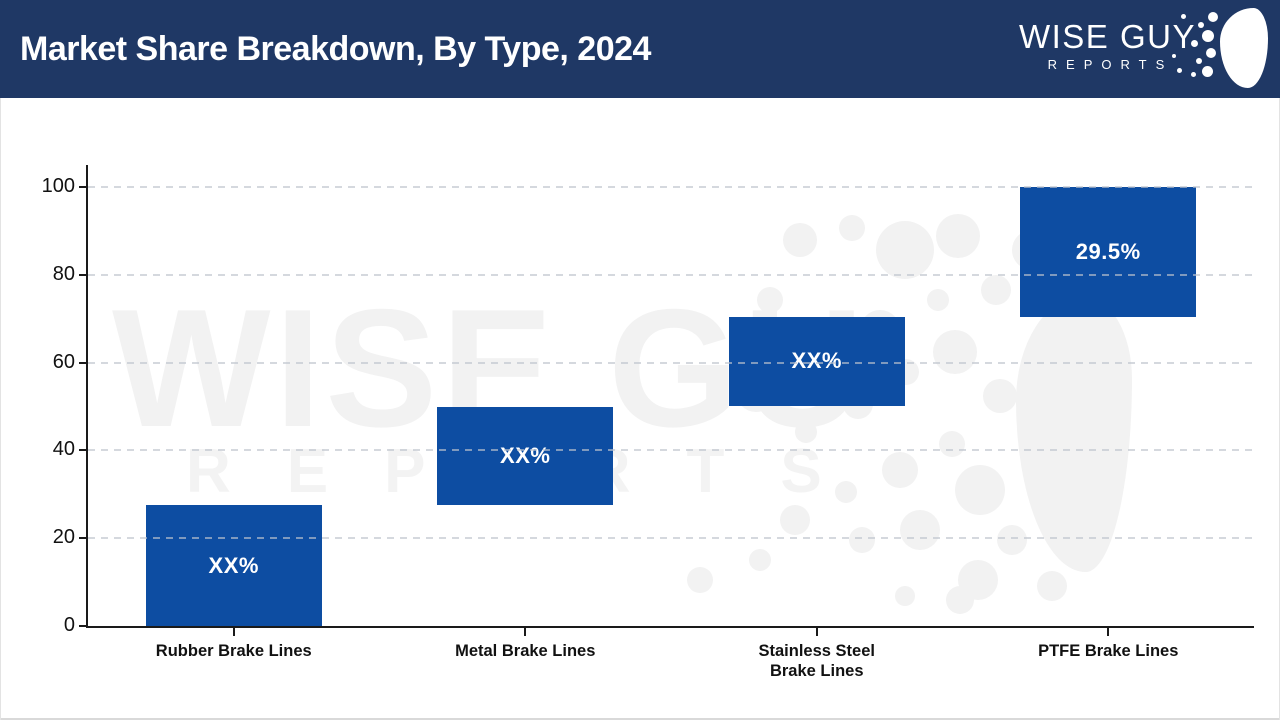 The height and width of the screenshot is (720, 1280). What do you see at coordinates (525, 651) in the screenshot?
I see `category-label-2: Metal Brake Lines` at bounding box center [525, 651].